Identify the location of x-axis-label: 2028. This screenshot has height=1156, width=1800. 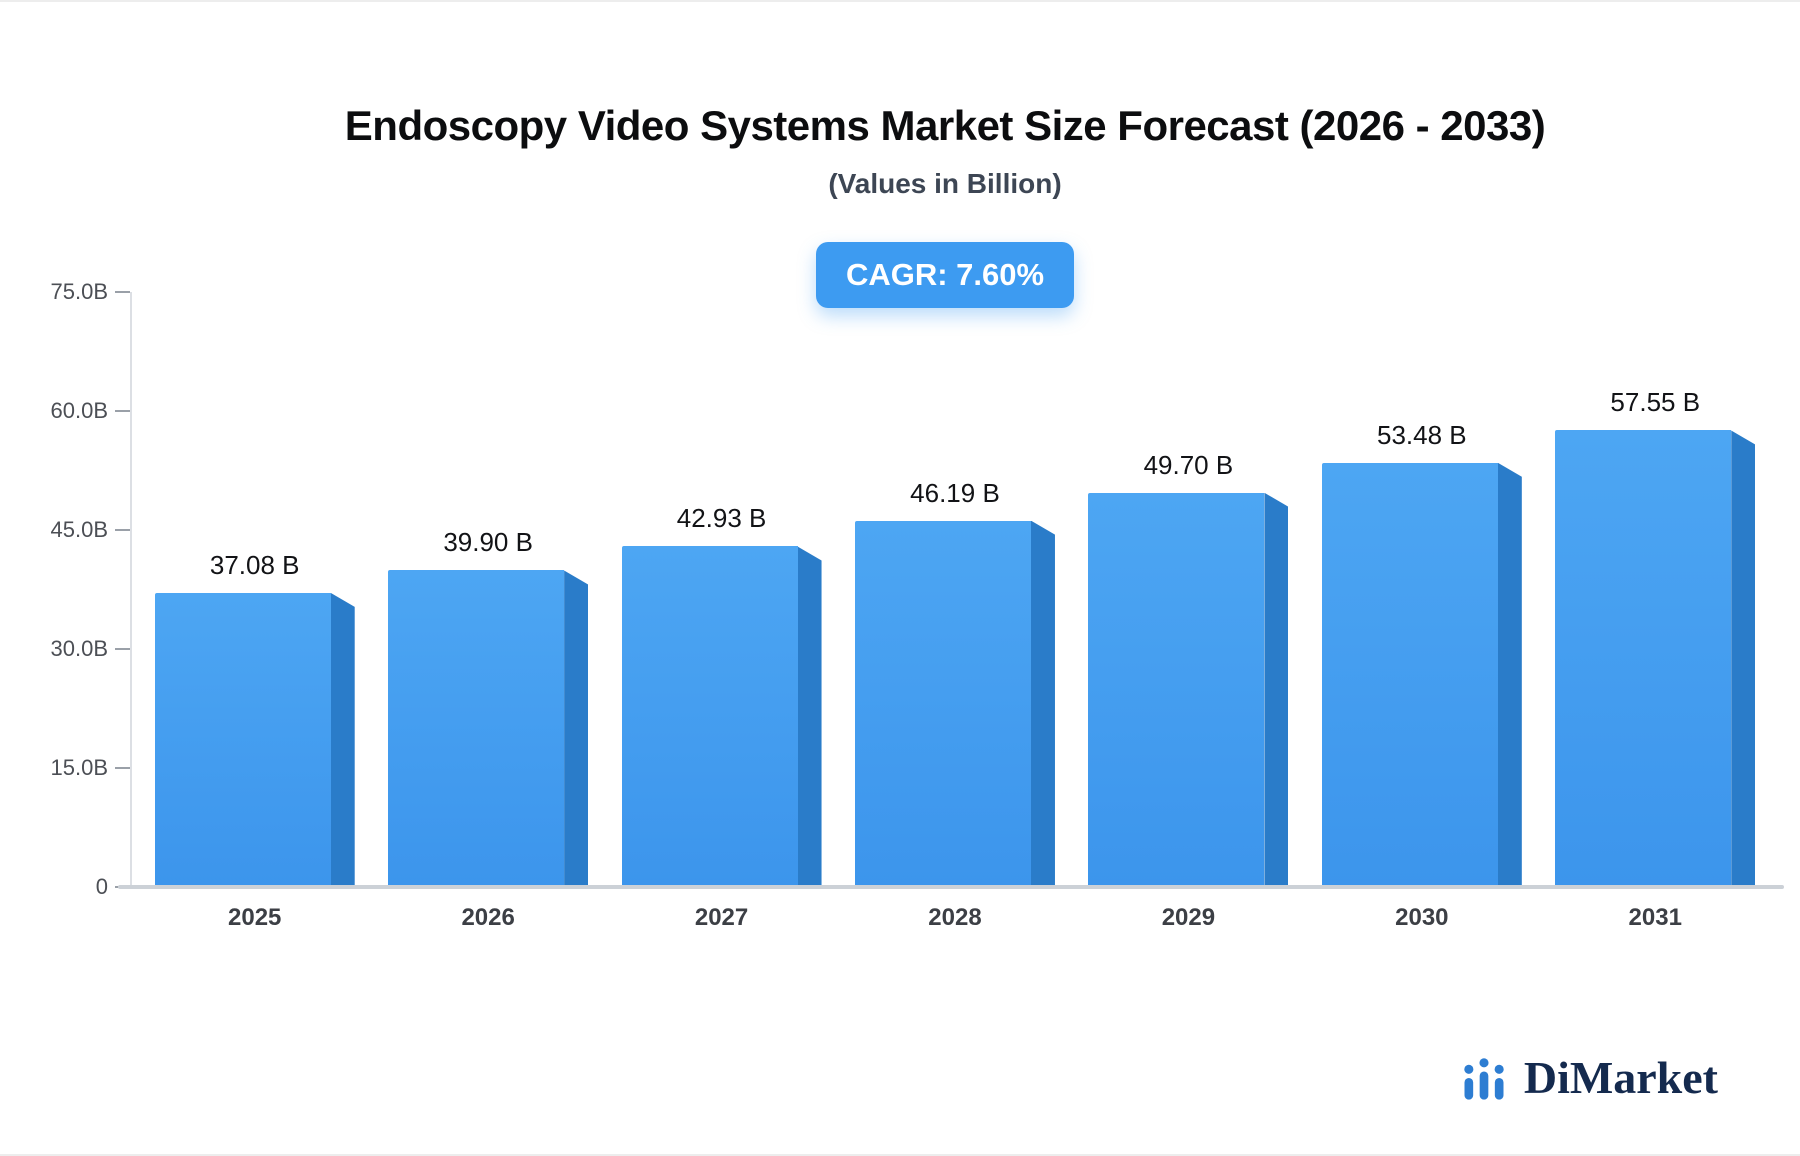
(955, 917).